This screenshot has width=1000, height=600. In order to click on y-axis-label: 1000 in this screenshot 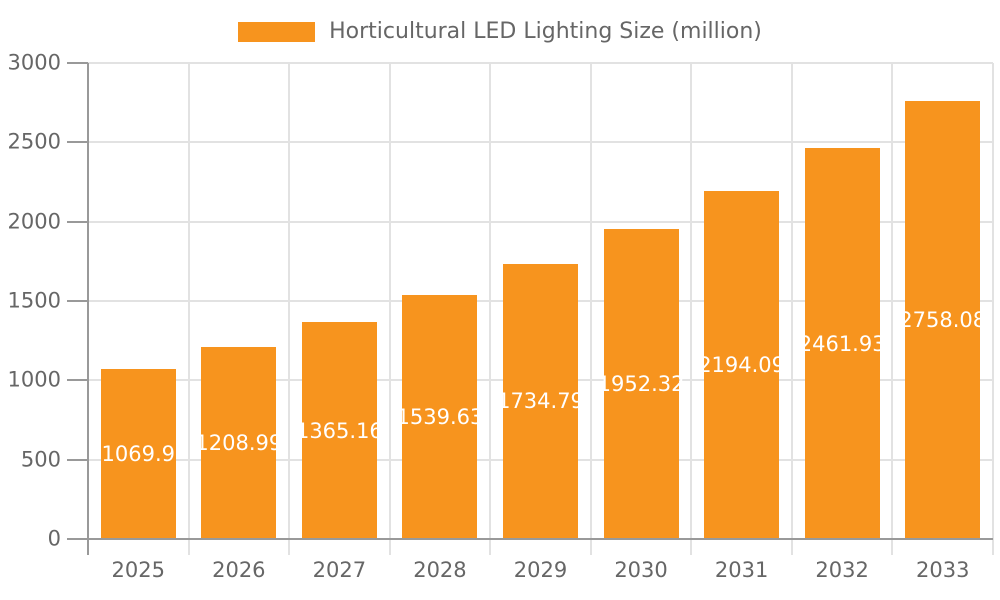, I will do `click(34, 379)`.